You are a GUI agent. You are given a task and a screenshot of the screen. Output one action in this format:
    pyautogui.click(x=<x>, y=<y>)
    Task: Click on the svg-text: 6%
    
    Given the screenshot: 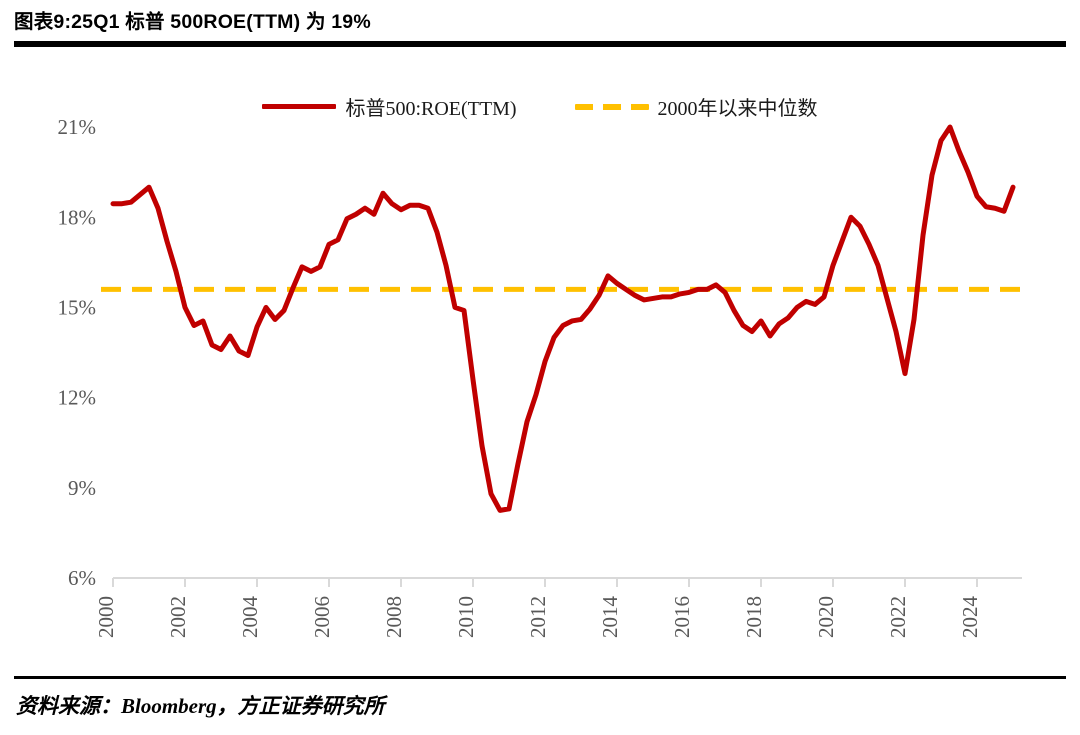 What is the action you would take?
    pyautogui.click(x=82, y=578)
    